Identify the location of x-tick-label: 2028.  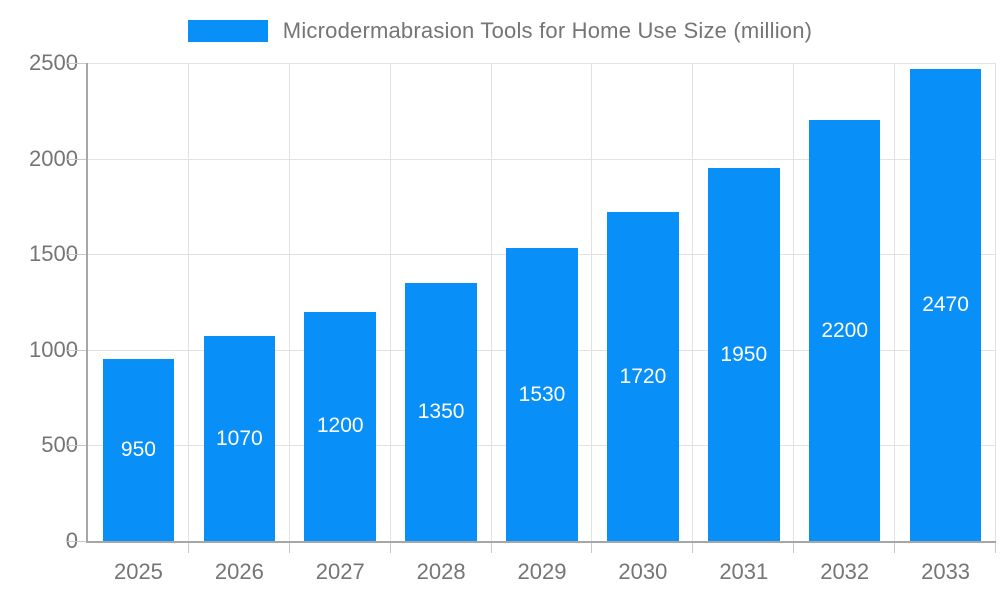
(441, 571).